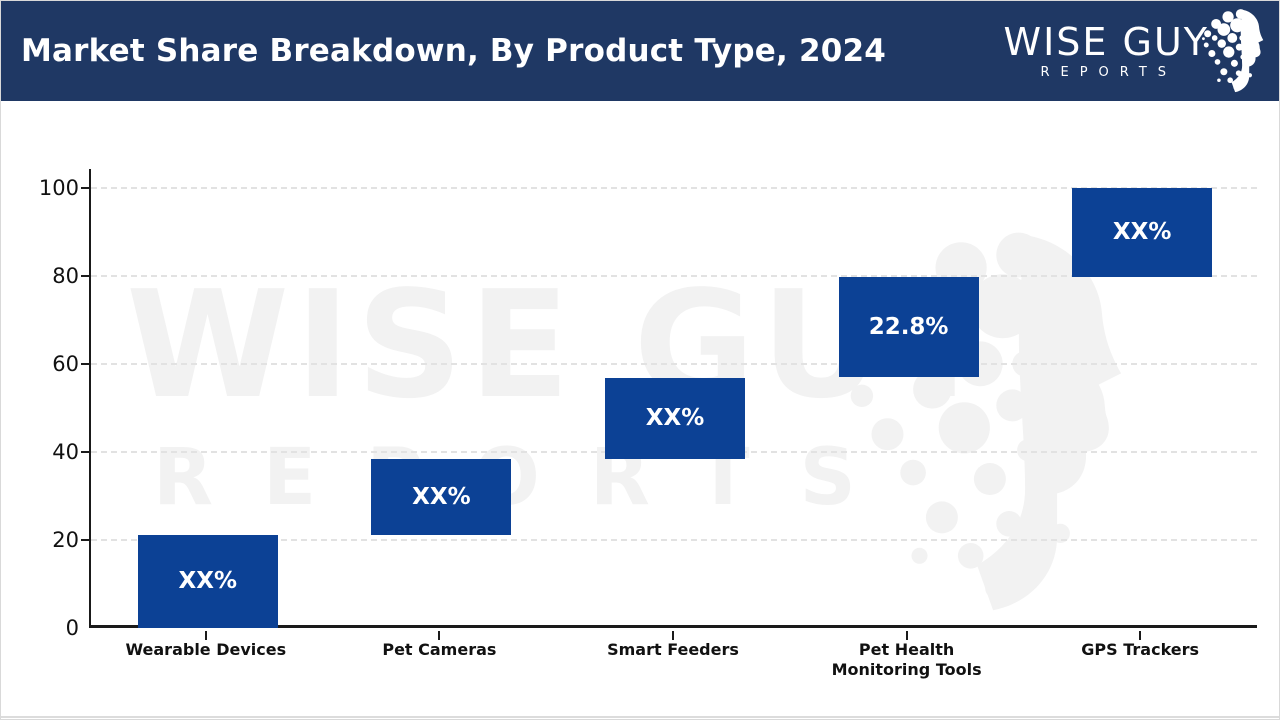 This screenshot has width=1280, height=720. Describe the element at coordinates (673, 649) in the screenshot. I see `x-category-label: Smart Feeders` at that location.